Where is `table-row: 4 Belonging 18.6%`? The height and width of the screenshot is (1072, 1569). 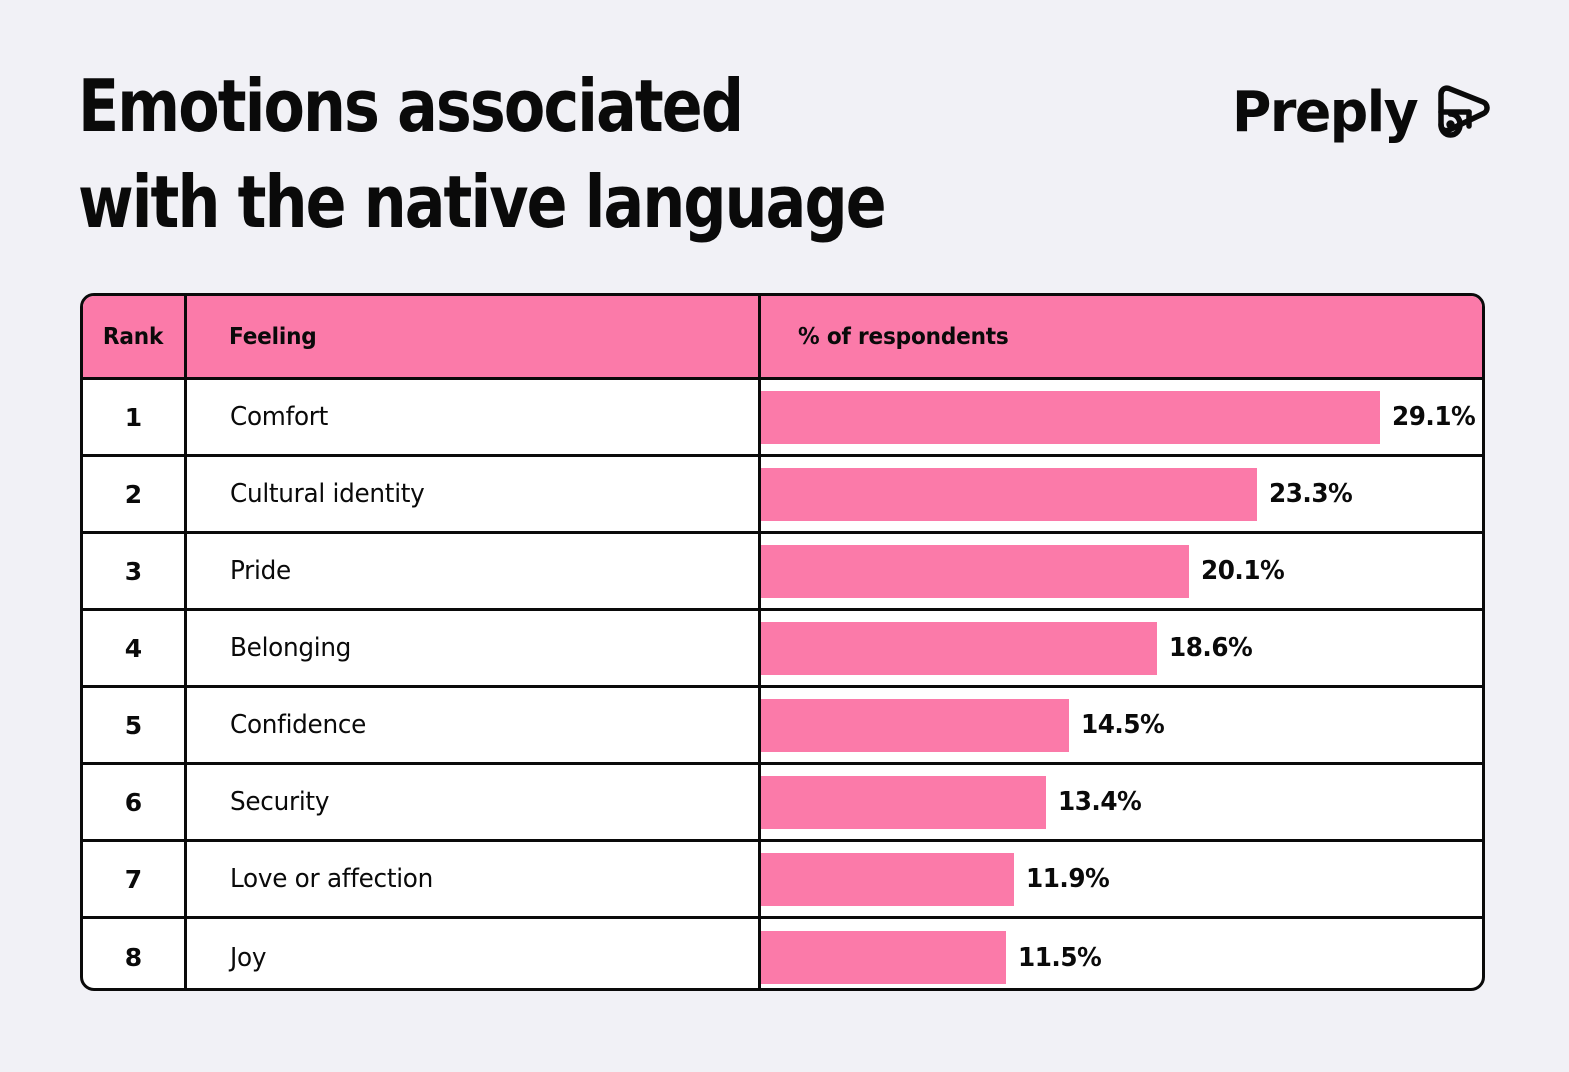
table-row: 4 Belonging 18.6% is located at coordinates (782, 649).